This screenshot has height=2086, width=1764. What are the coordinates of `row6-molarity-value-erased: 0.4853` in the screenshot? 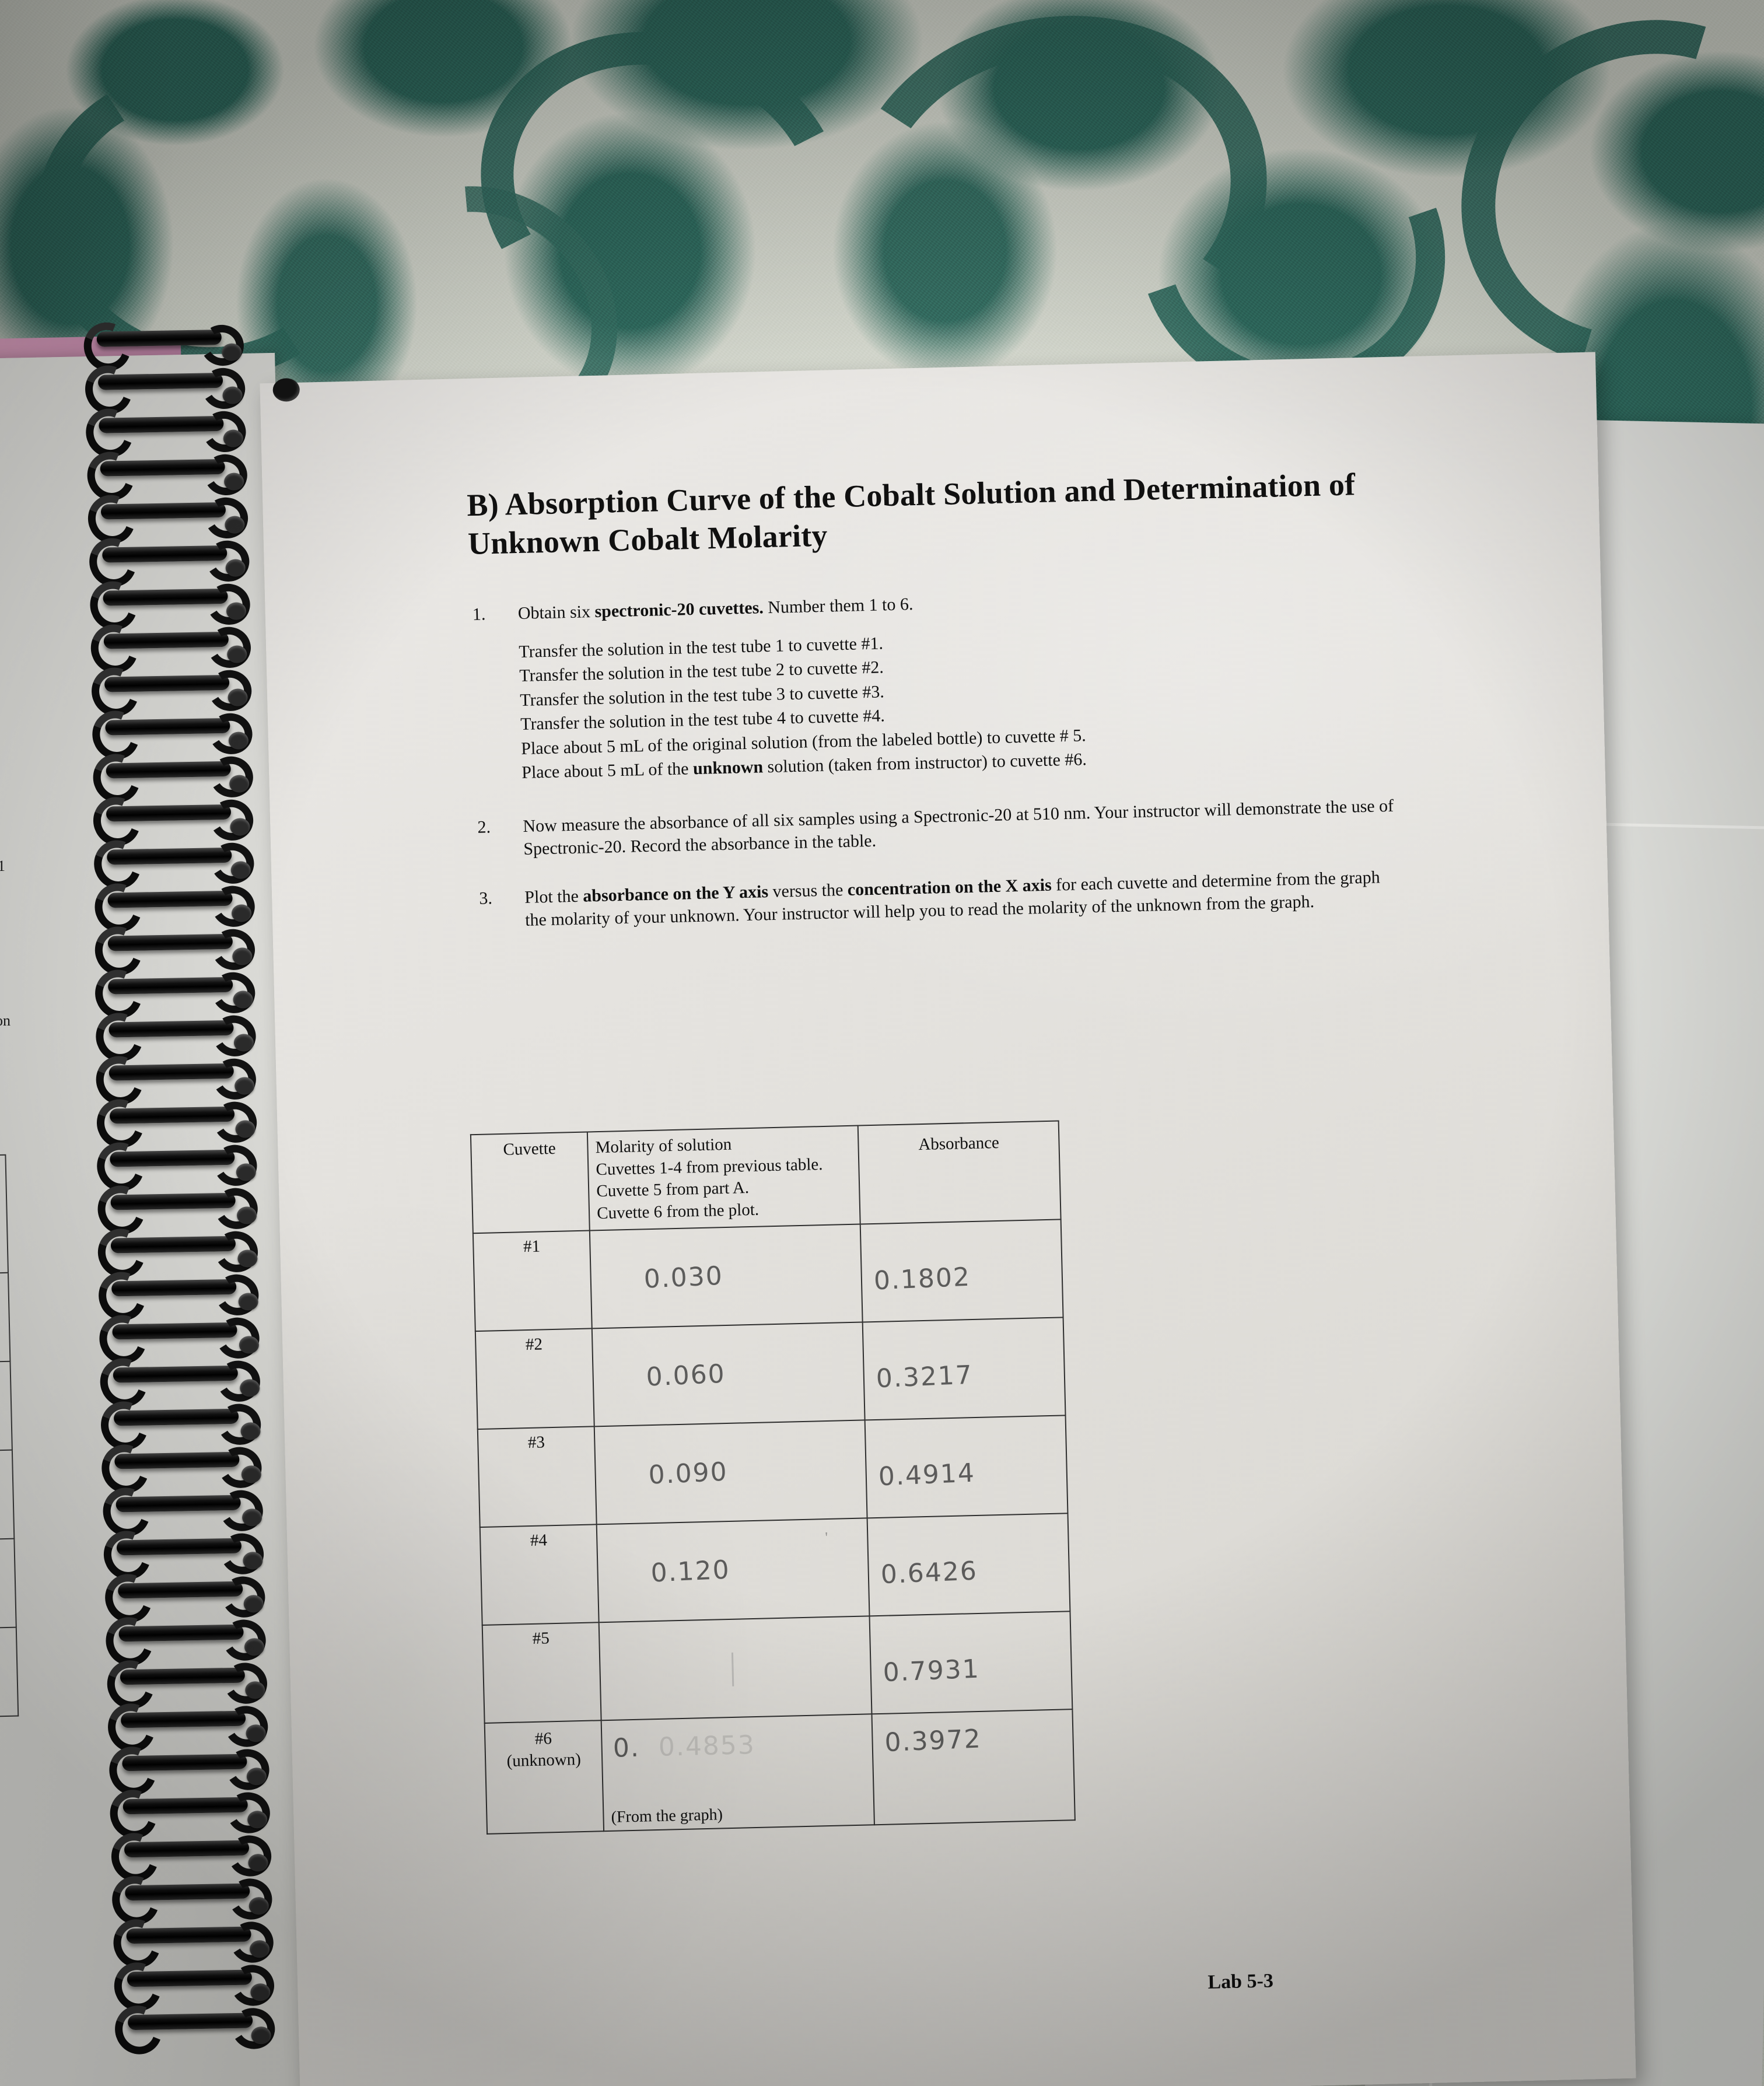 It's located at (707, 1746).